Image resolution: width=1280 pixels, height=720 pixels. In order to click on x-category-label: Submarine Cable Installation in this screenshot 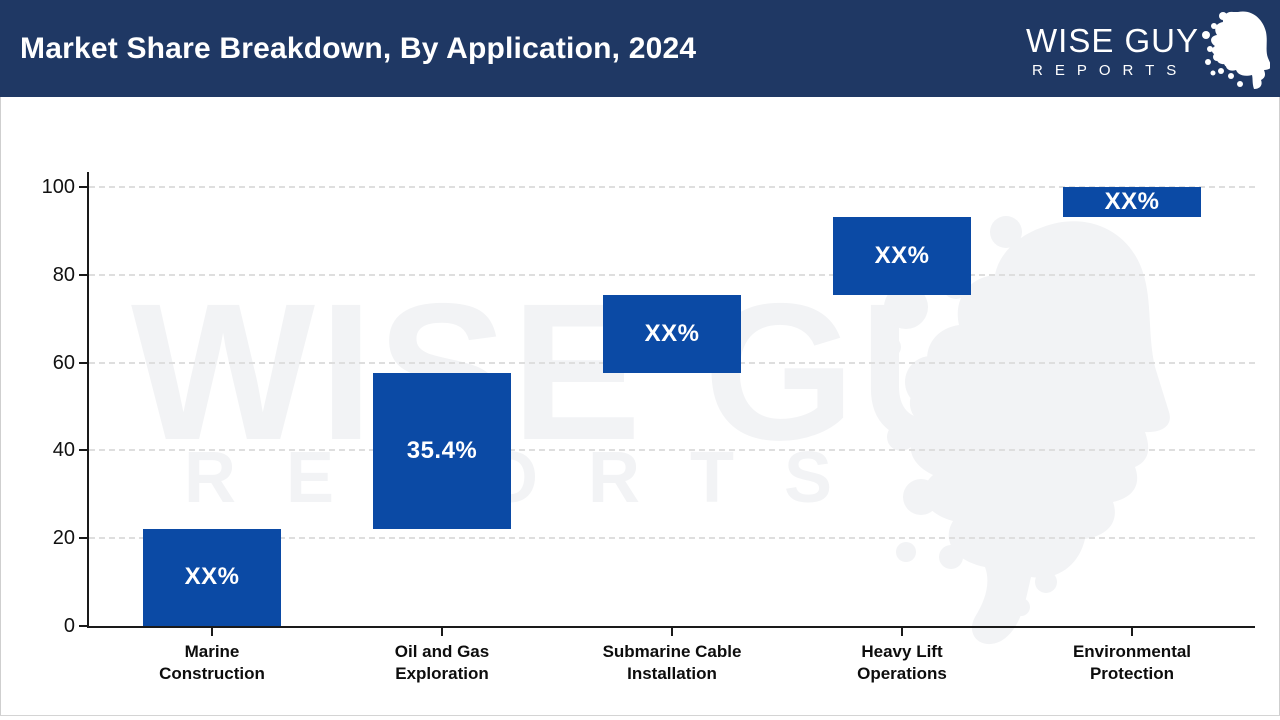, I will do `click(672, 663)`.